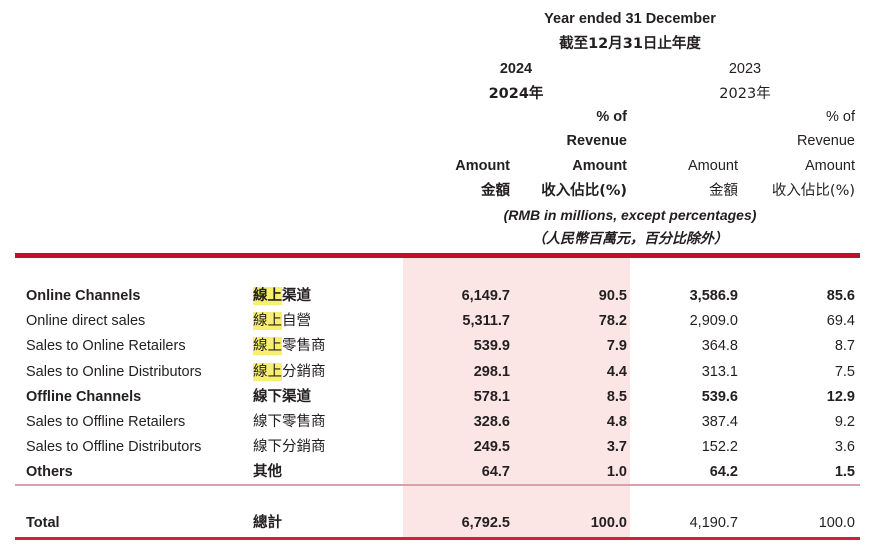 Image resolution: width=893 pixels, height=555 pixels. Describe the element at coordinates (304, 346) in the screenshot. I see `row-label-zh-rest: 零售商` at that location.